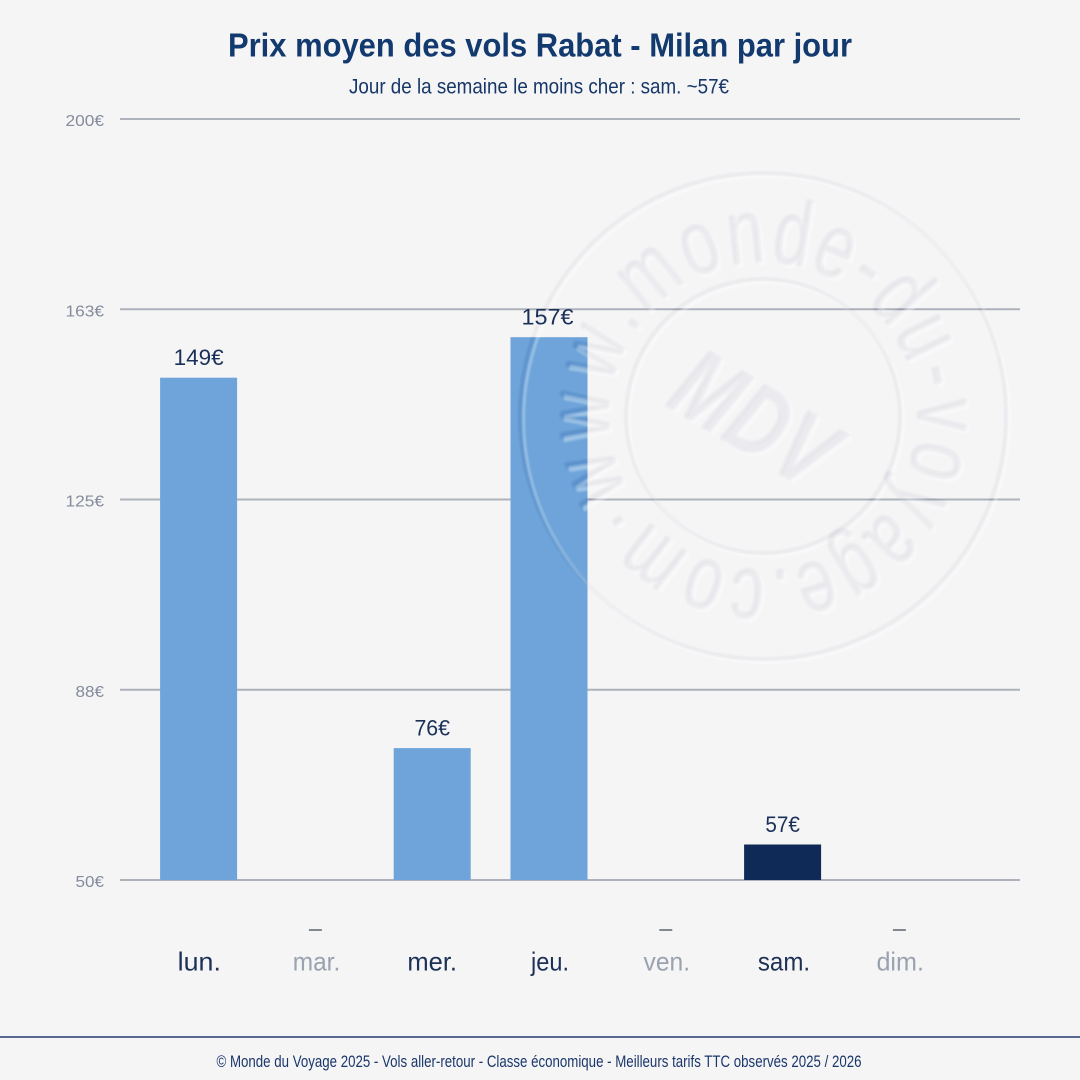 The height and width of the screenshot is (1080, 1080). Describe the element at coordinates (900, 962) in the screenshot. I see `svg-text: dim.` at that location.